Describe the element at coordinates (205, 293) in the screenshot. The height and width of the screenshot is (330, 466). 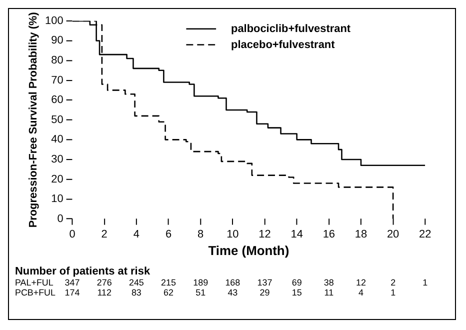
I see `text: PCB+FUL 174 112 83 62 51 43 29 15 11 4 1` at that location.